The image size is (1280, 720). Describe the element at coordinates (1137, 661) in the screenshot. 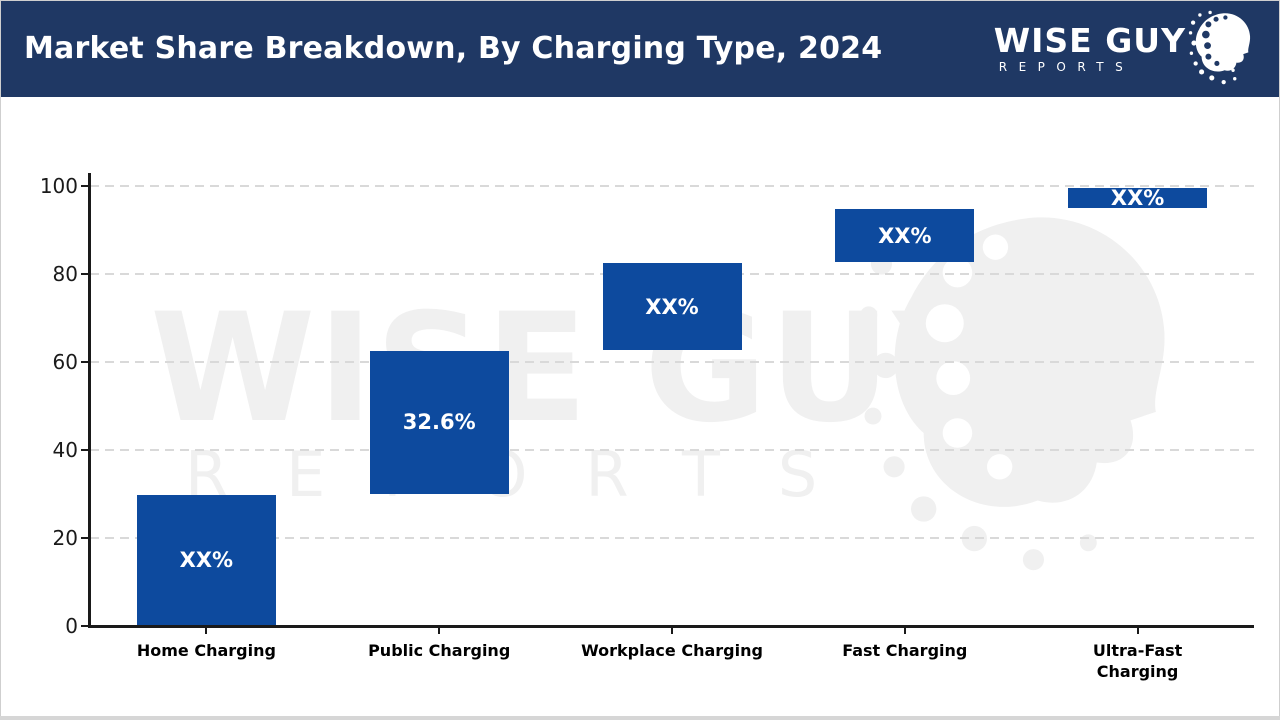

I see `x-category-label: Ultra-Fast Charging` at that location.